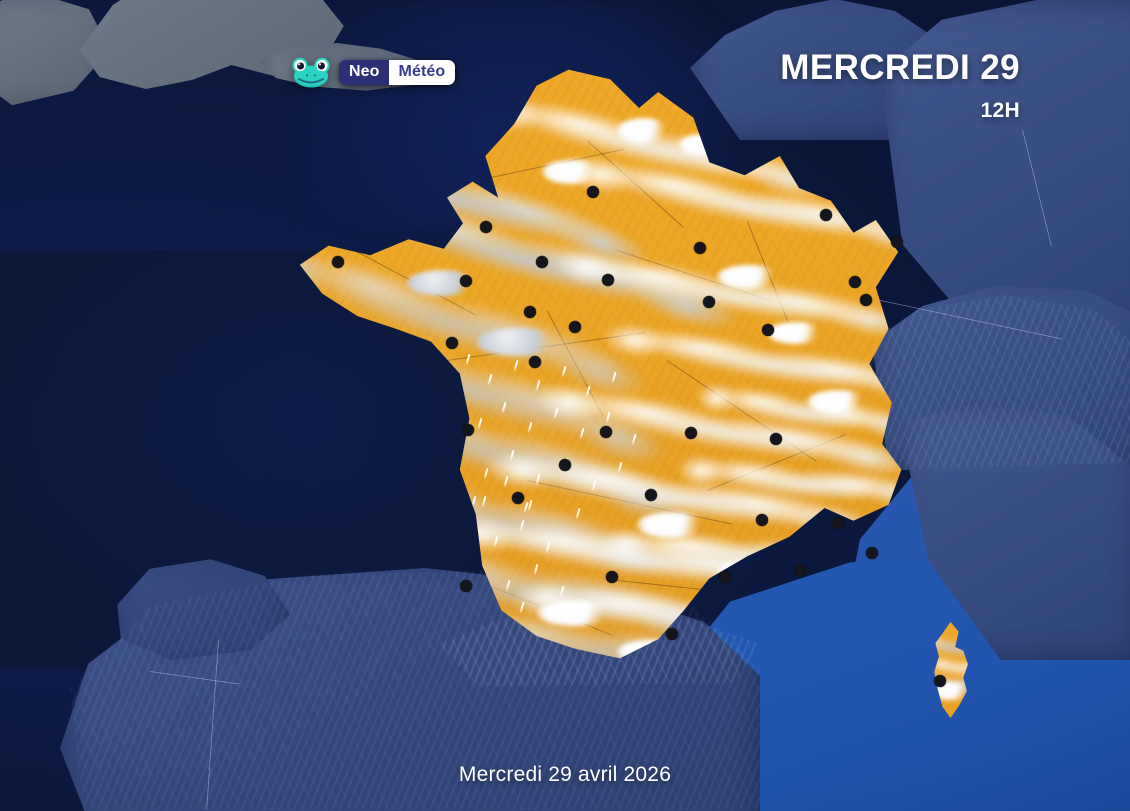 The image size is (1130, 811). What do you see at coordinates (606, 432) in the screenshot?
I see `city-dot-bourges` at bounding box center [606, 432].